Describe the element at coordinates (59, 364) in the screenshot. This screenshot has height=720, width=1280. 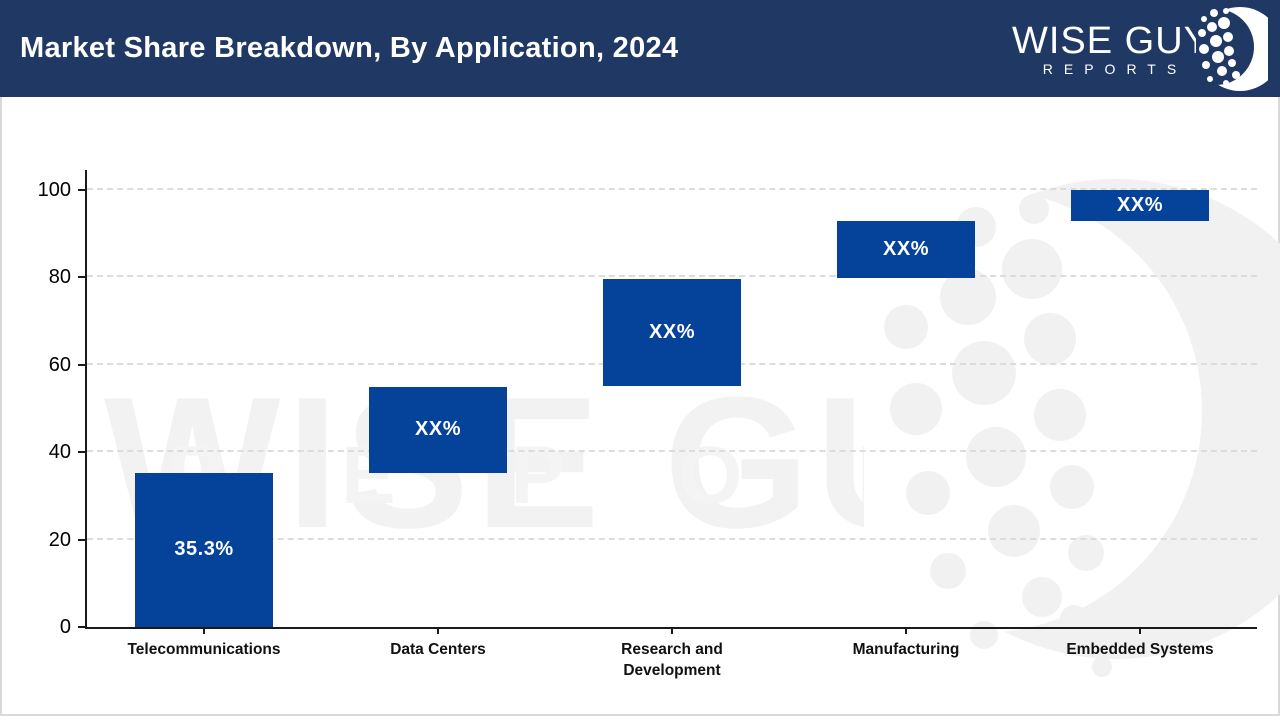
I see `y-axis-tick-label: 60` at that location.